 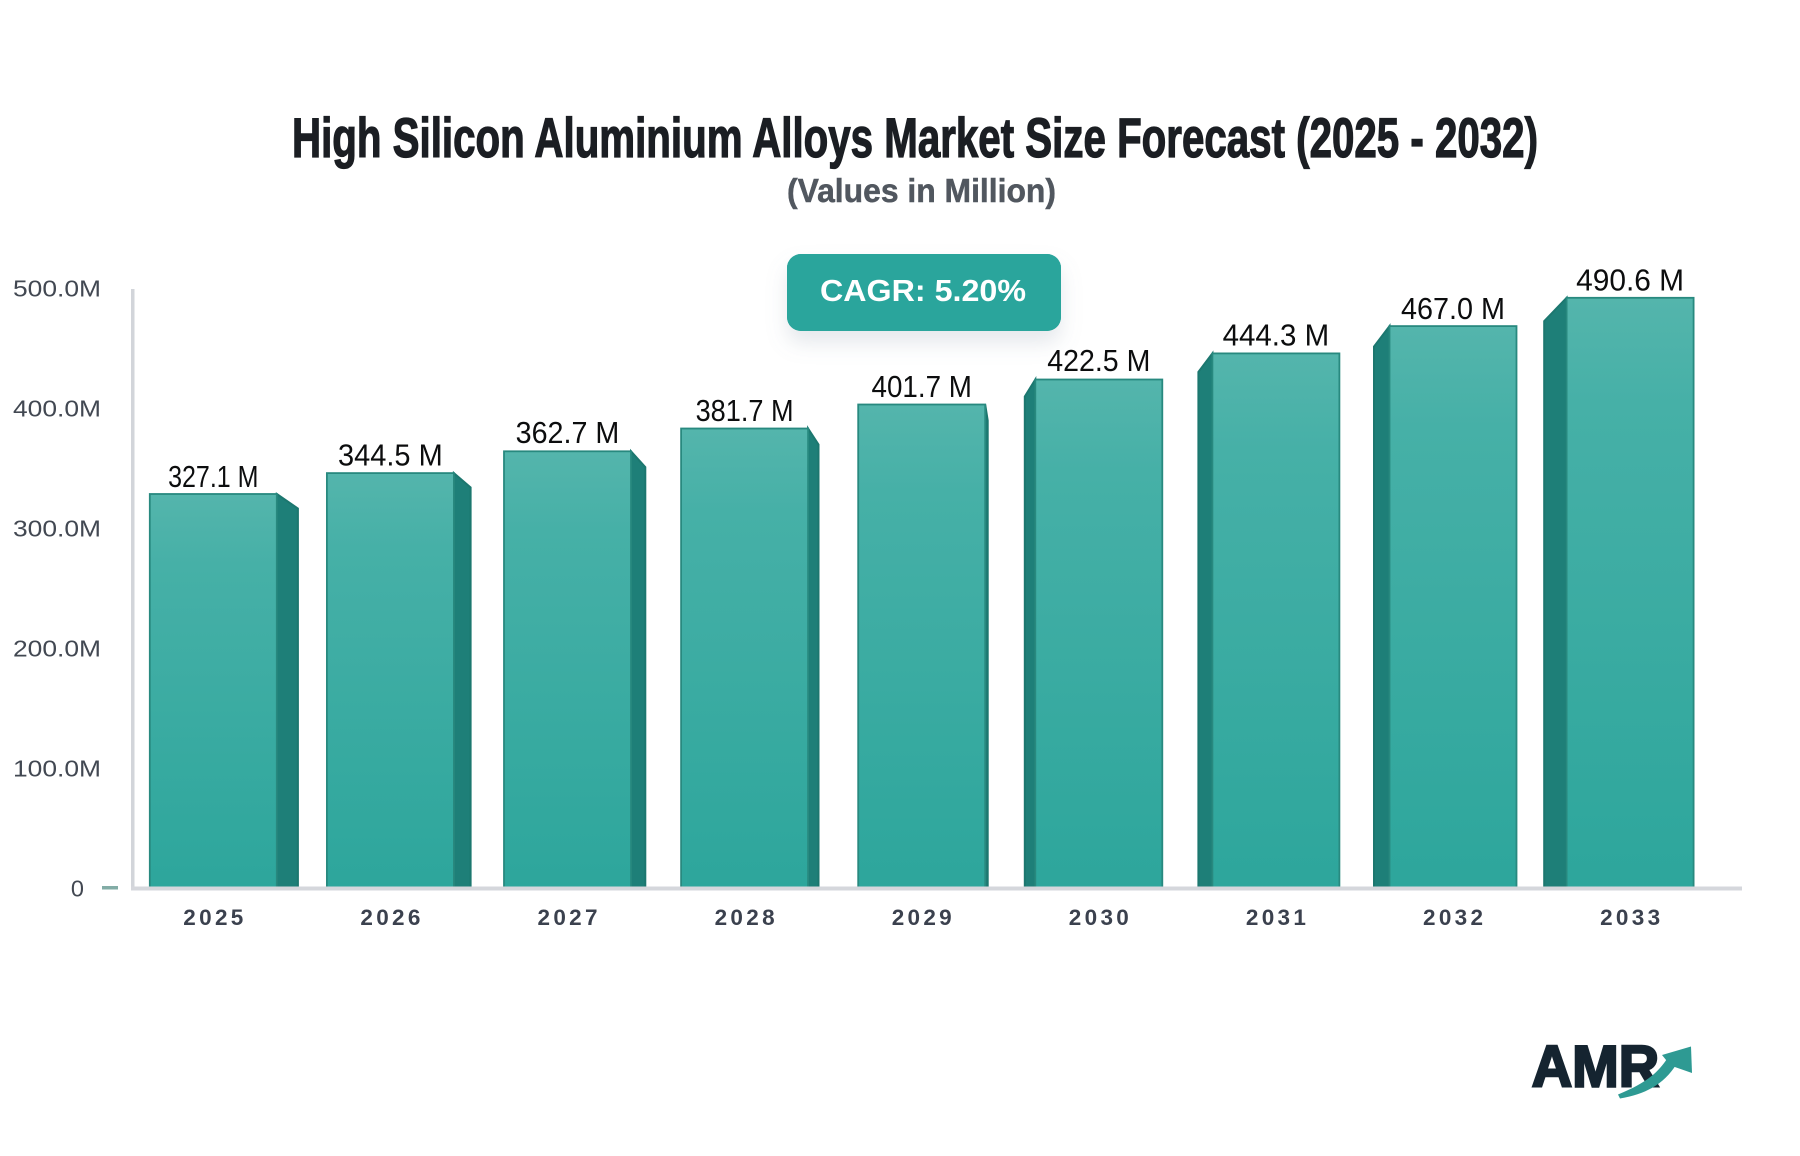 What do you see at coordinates (57, 288) in the screenshot?
I see `svg-text: 500.0M` at bounding box center [57, 288].